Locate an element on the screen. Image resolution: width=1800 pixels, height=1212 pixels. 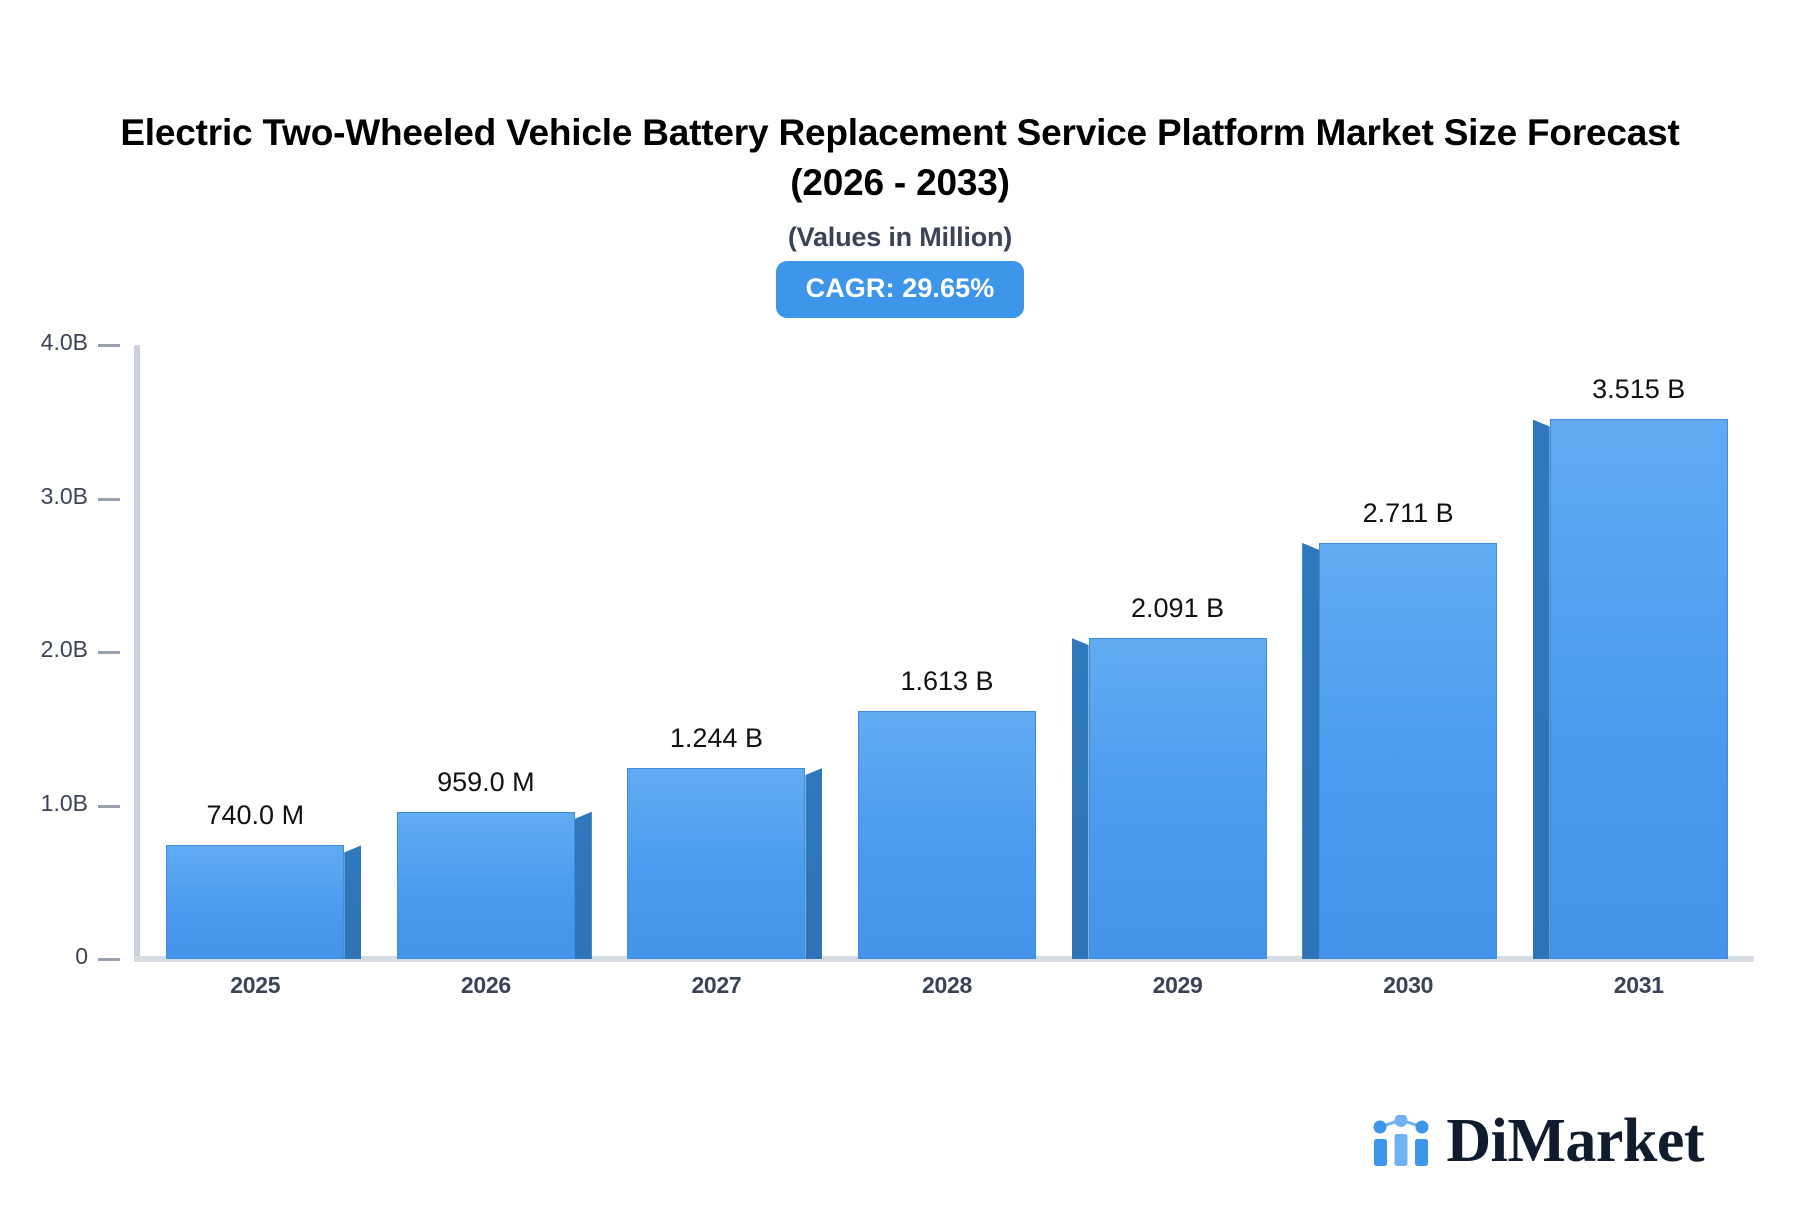
y-axis-tick-label: 1.0B is located at coordinates (64, 802).